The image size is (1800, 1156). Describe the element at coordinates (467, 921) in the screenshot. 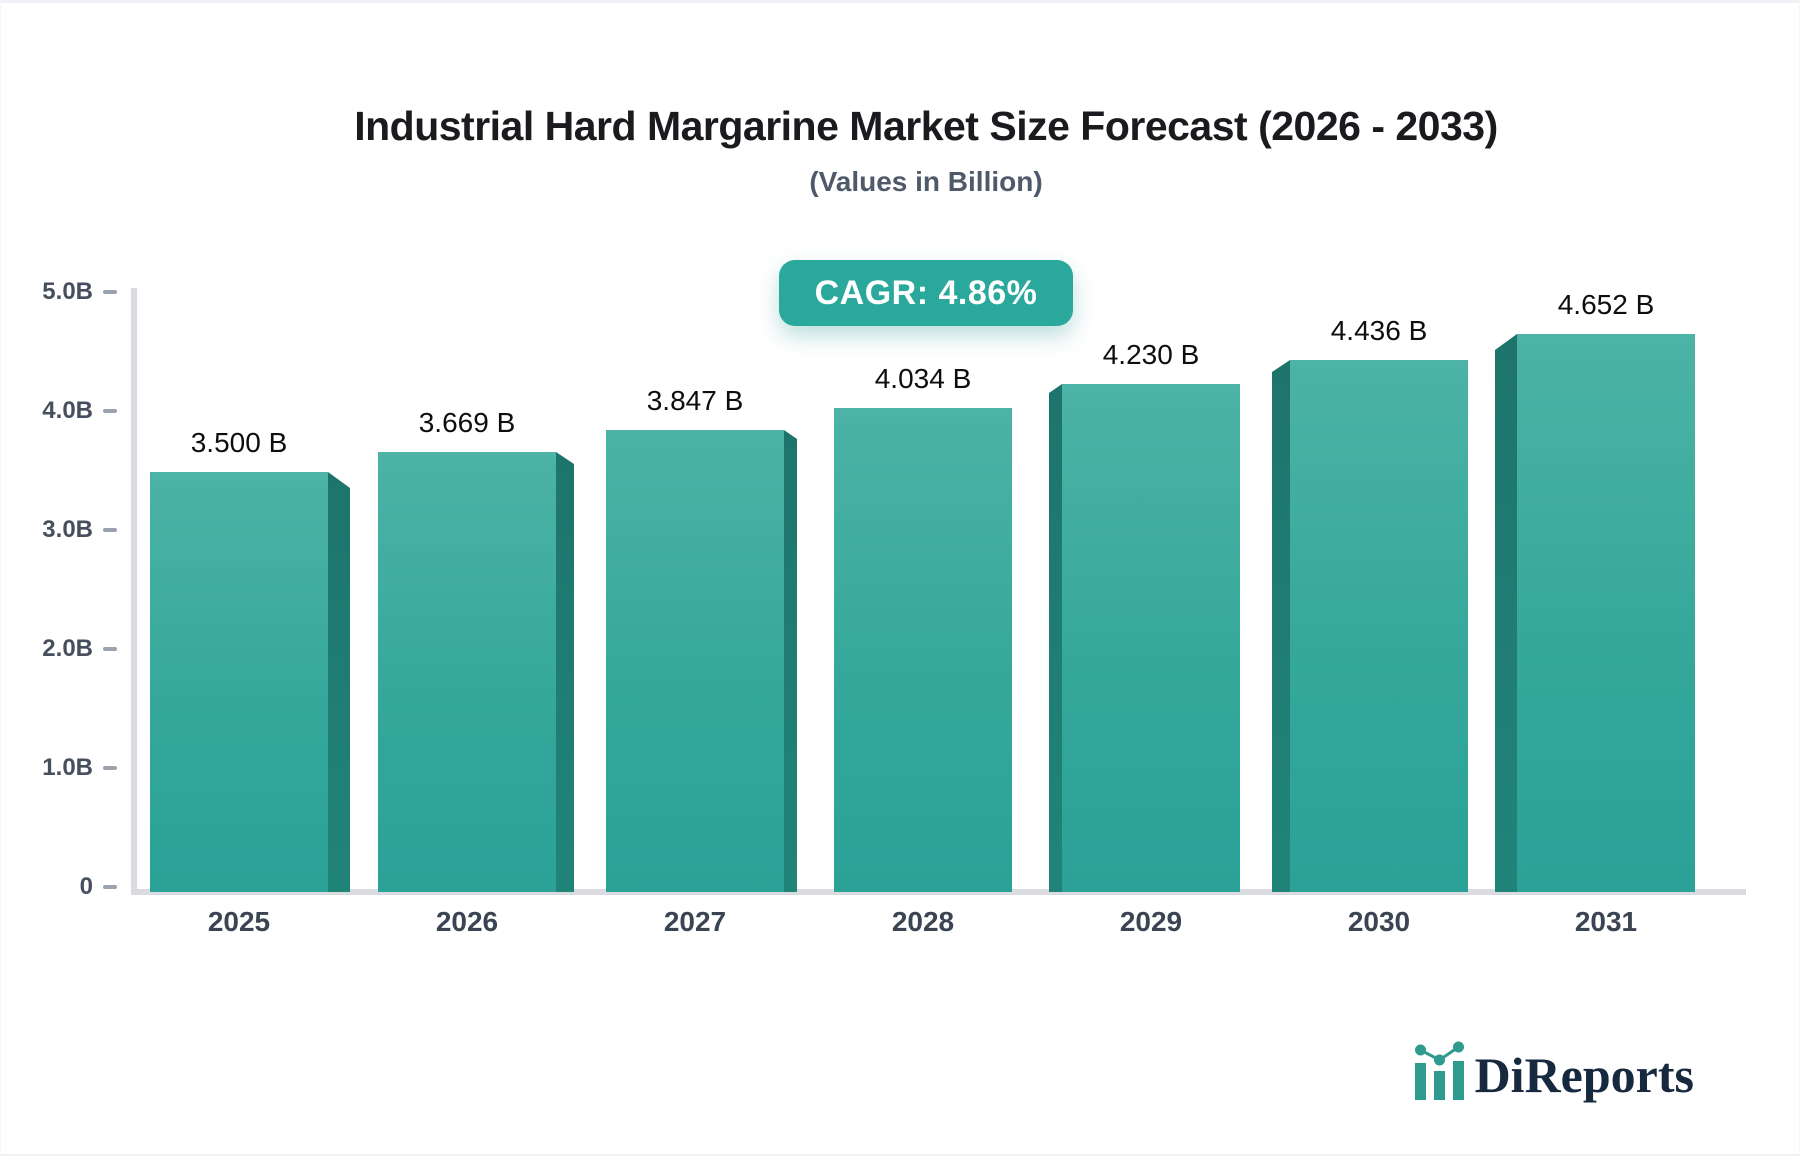

I see `x-axis-label: 2026` at that location.